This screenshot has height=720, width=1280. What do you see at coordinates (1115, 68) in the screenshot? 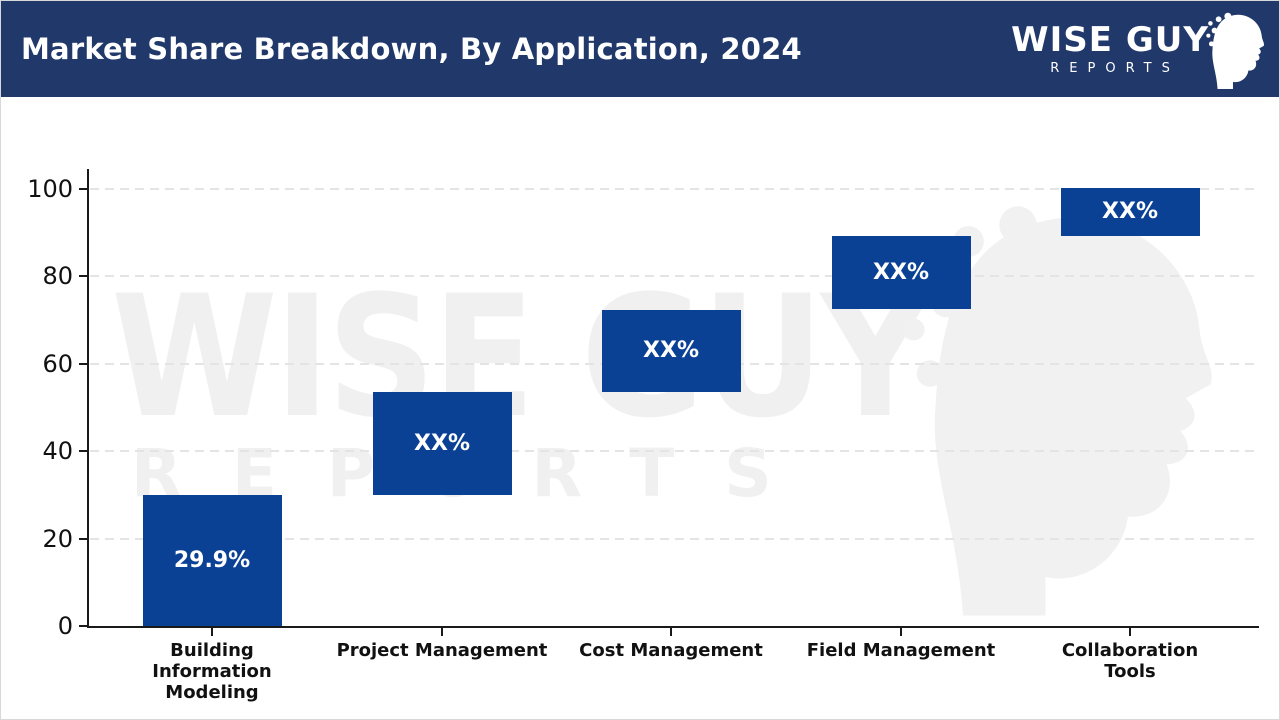
I see `logo-subtitle: REPORTS` at bounding box center [1115, 68].